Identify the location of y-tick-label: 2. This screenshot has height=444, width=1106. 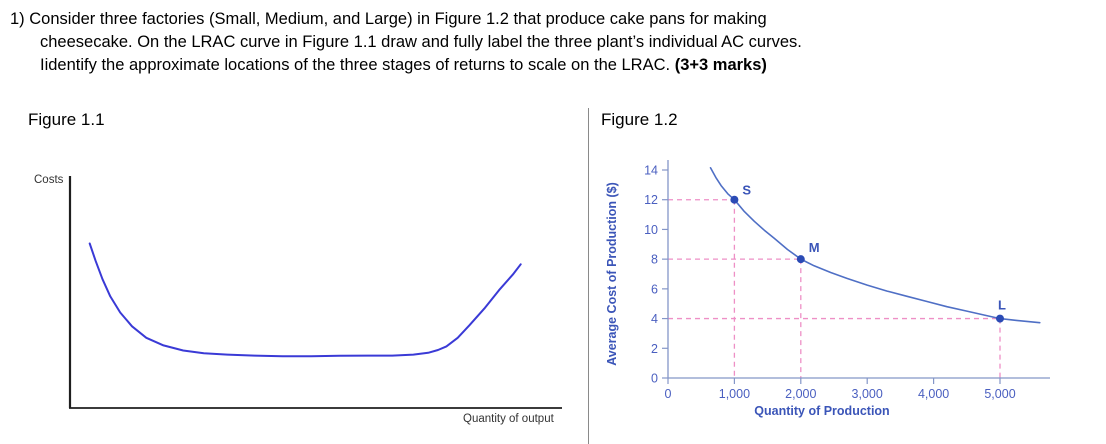
(654, 349).